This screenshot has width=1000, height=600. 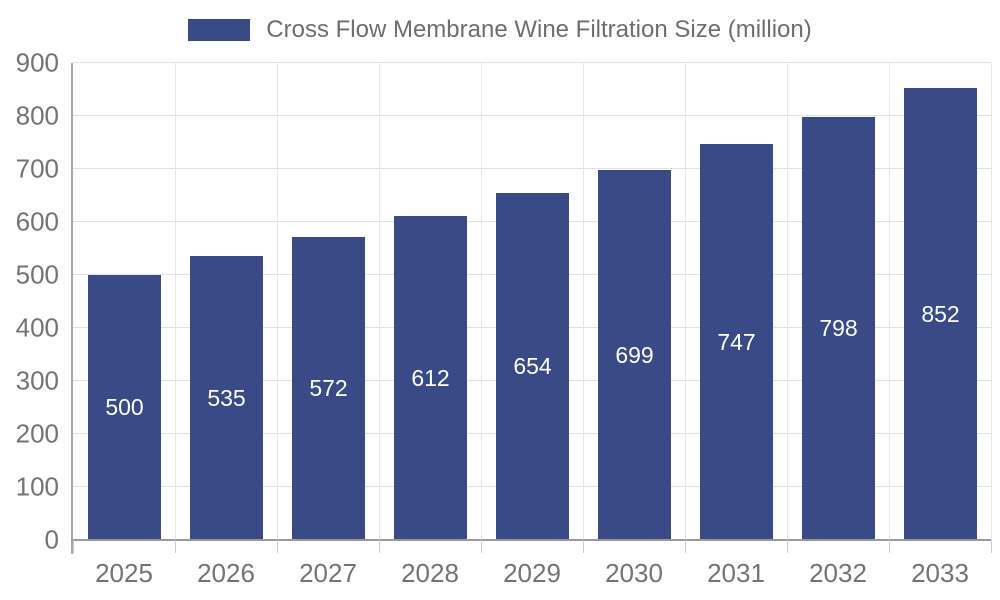 I want to click on bar-value-label: 500, so click(x=124, y=407).